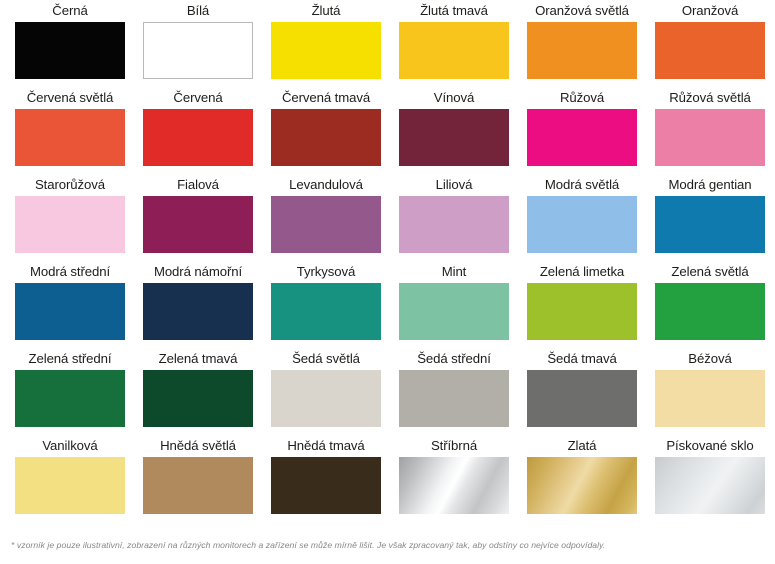  I want to click on swatch-label: Starorůžová, so click(69, 185).